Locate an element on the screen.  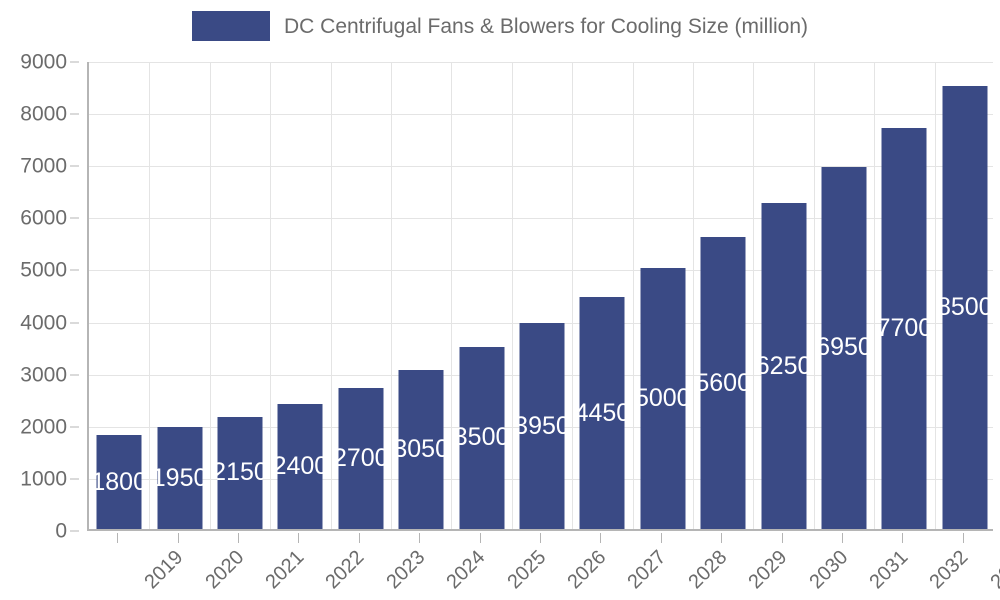
bar-value-label: 2150 is located at coordinates (240, 472).